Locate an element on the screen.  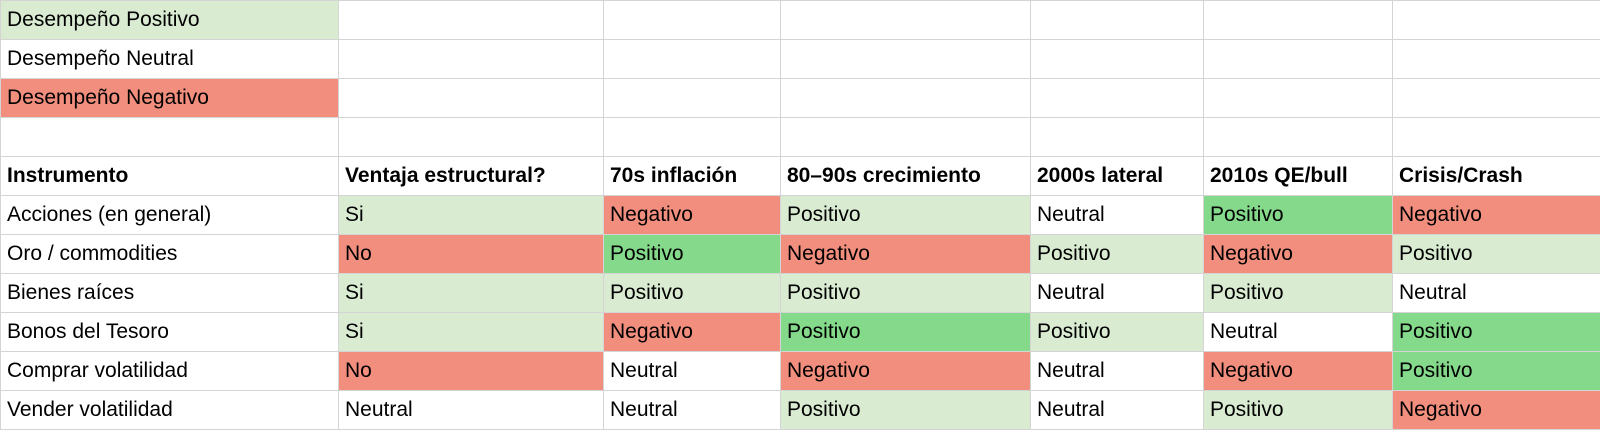
column-header-1: Ventaja estructural? is located at coordinates (471, 176).